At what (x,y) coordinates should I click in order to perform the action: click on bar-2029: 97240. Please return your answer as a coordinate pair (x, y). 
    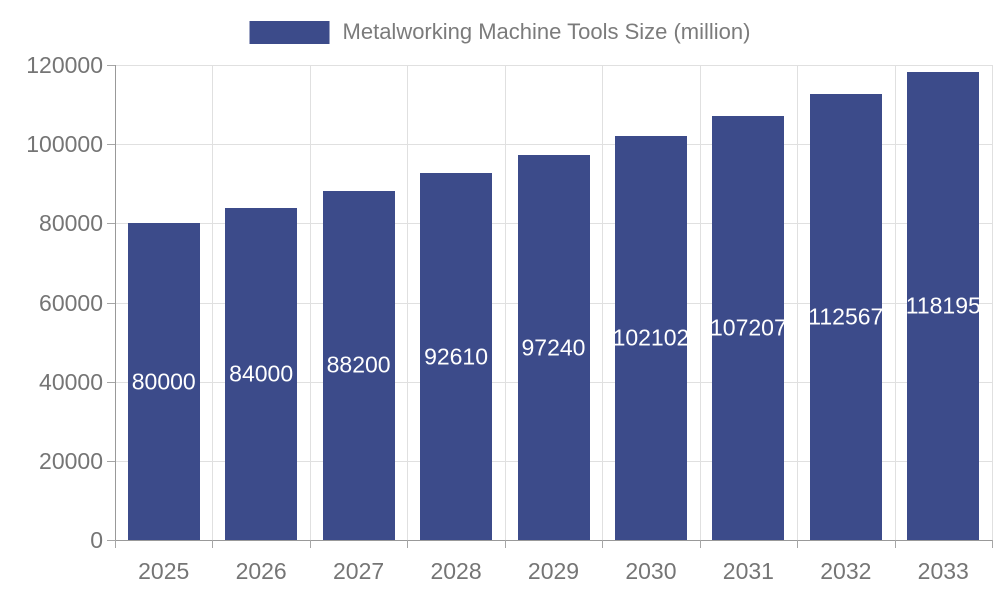
    Looking at the image, I should click on (553, 347).